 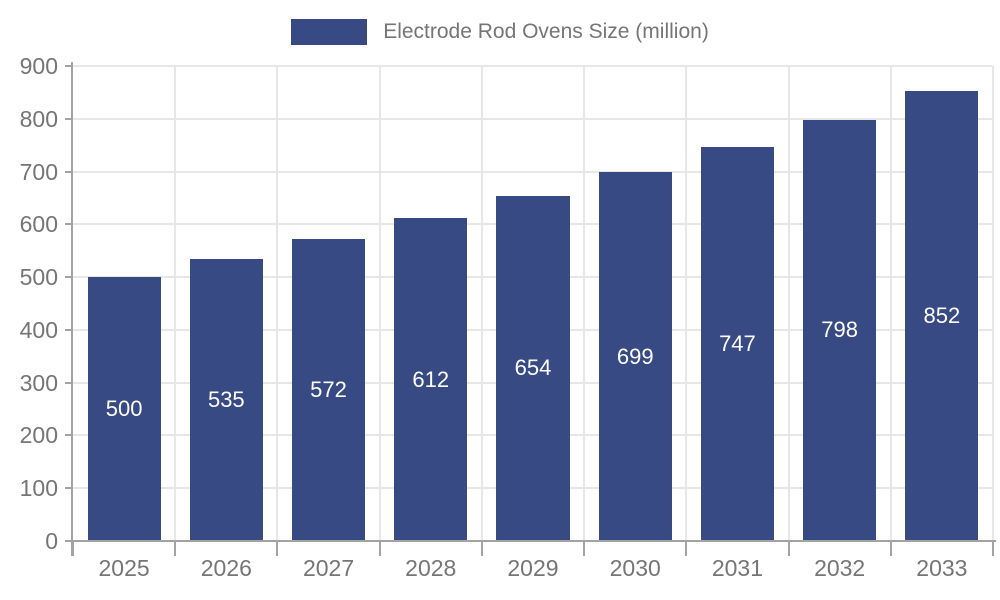 What do you see at coordinates (72, 309) in the screenshot?
I see `y-axis` at bounding box center [72, 309].